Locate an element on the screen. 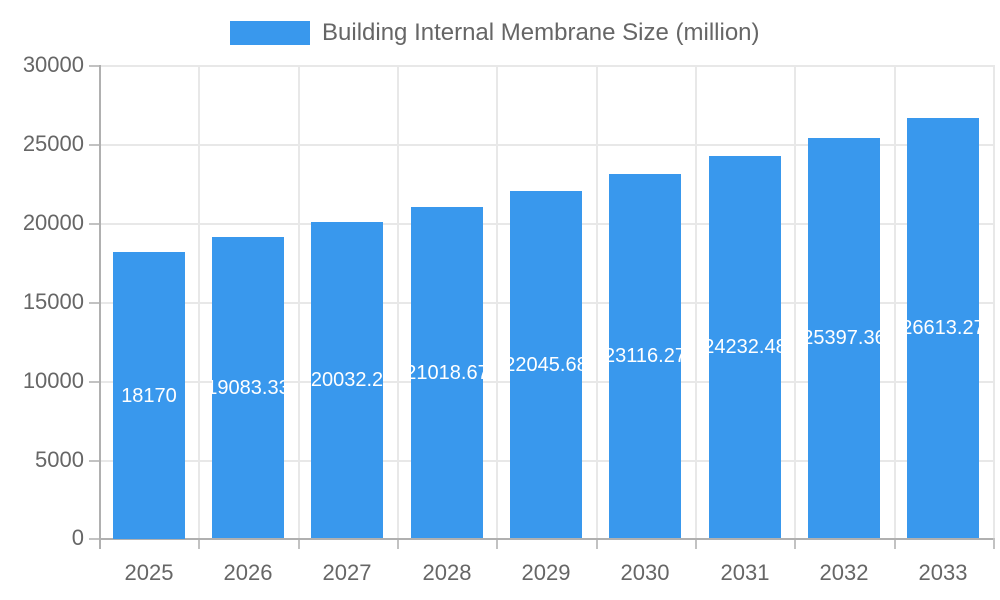 Image resolution: width=1000 pixels, height=600 pixels. bar-value-label: 25397.36 is located at coordinates (844, 338).